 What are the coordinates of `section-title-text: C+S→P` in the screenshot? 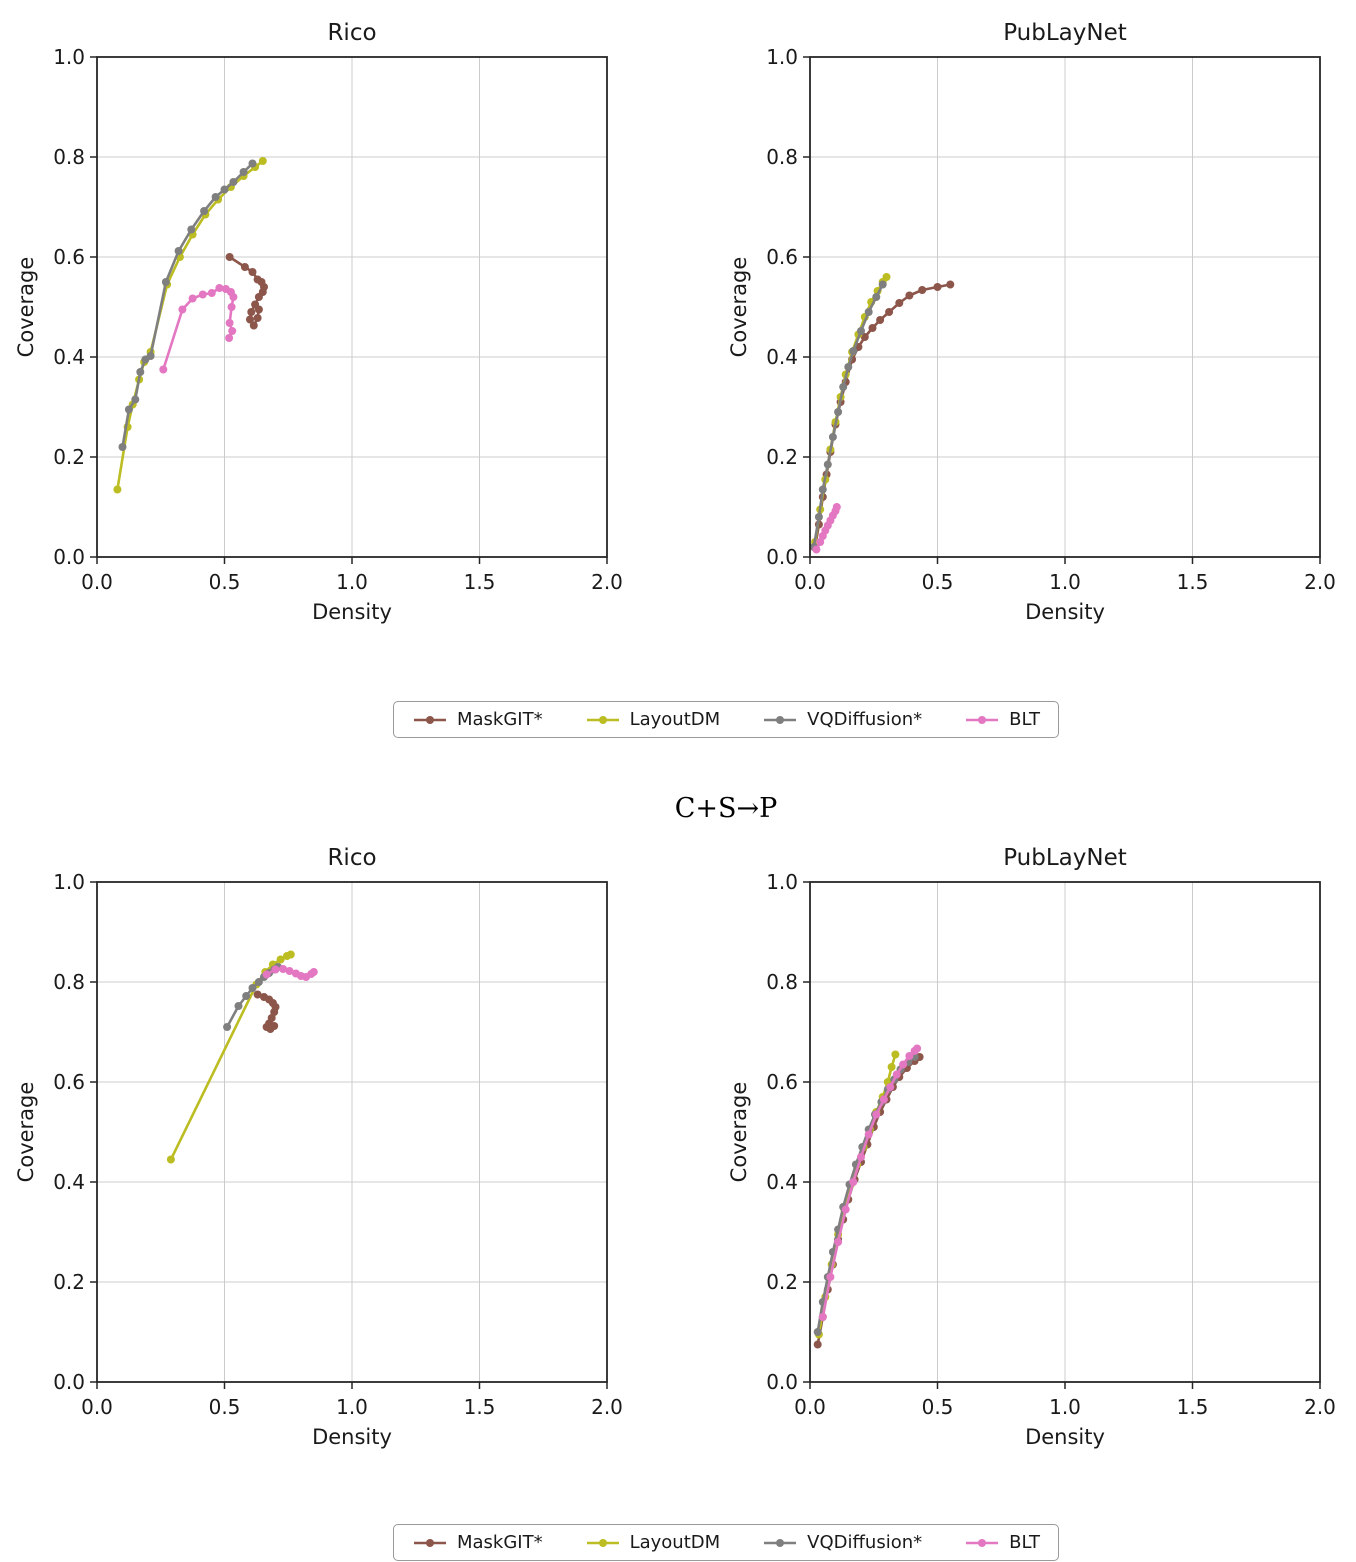 It's located at (726, 808).